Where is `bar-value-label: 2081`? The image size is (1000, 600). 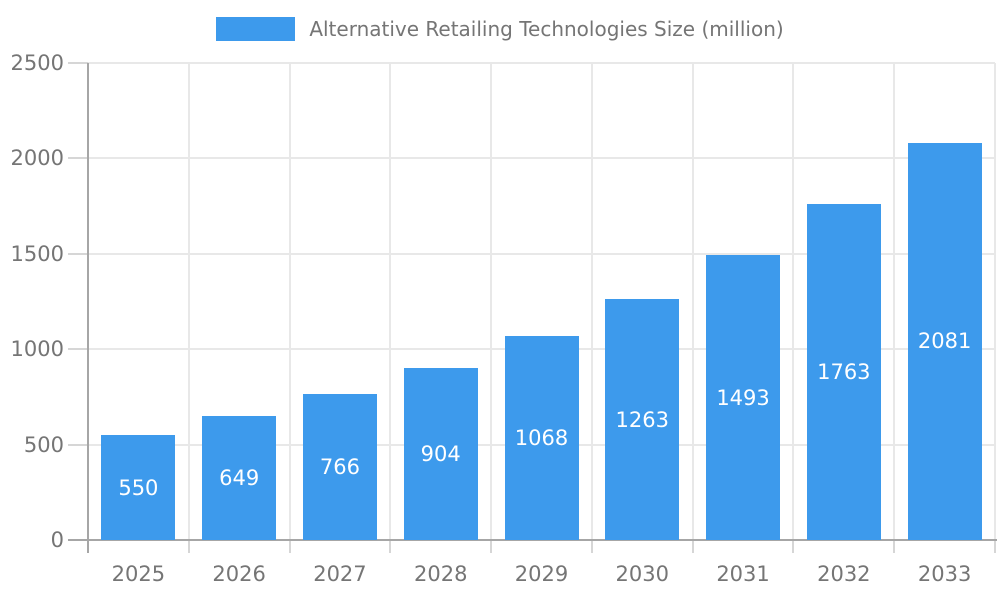
bar-value-label: 2081 is located at coordinates (944, 341).